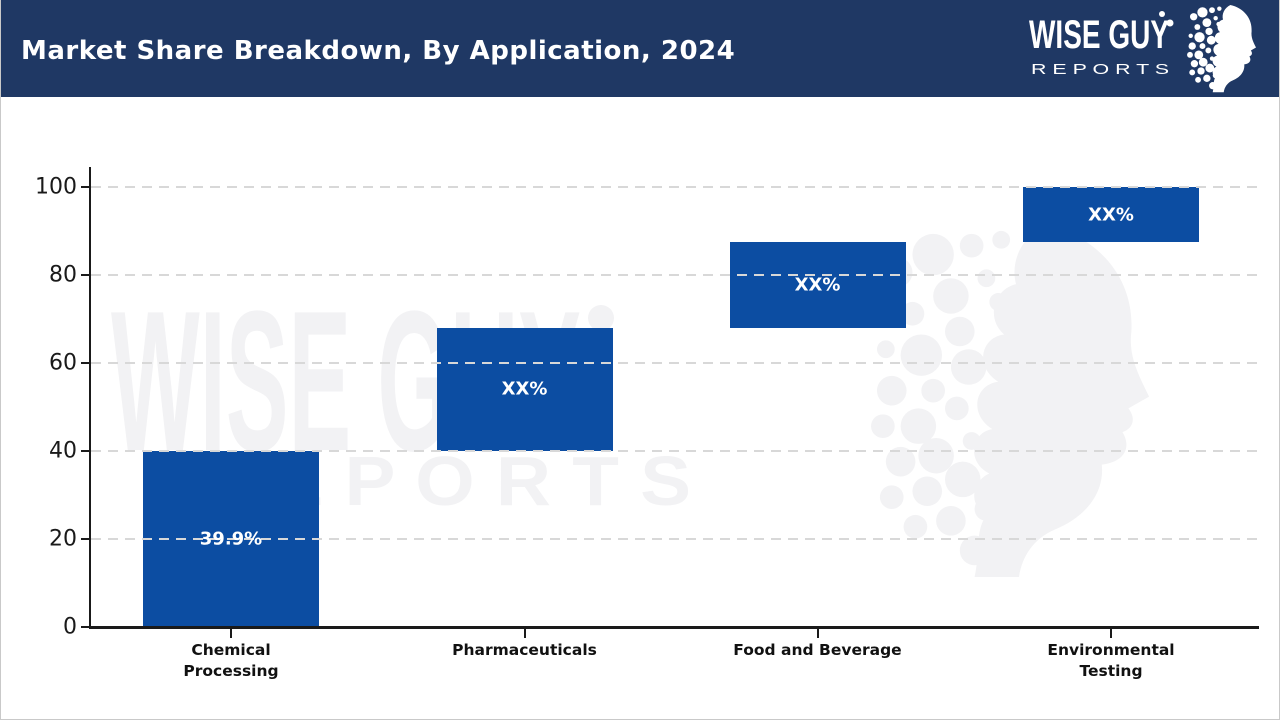  Describe the element at coordinates (1099, 35) in the screenshot. I see `logo-line1: WISE GUY` at that location.